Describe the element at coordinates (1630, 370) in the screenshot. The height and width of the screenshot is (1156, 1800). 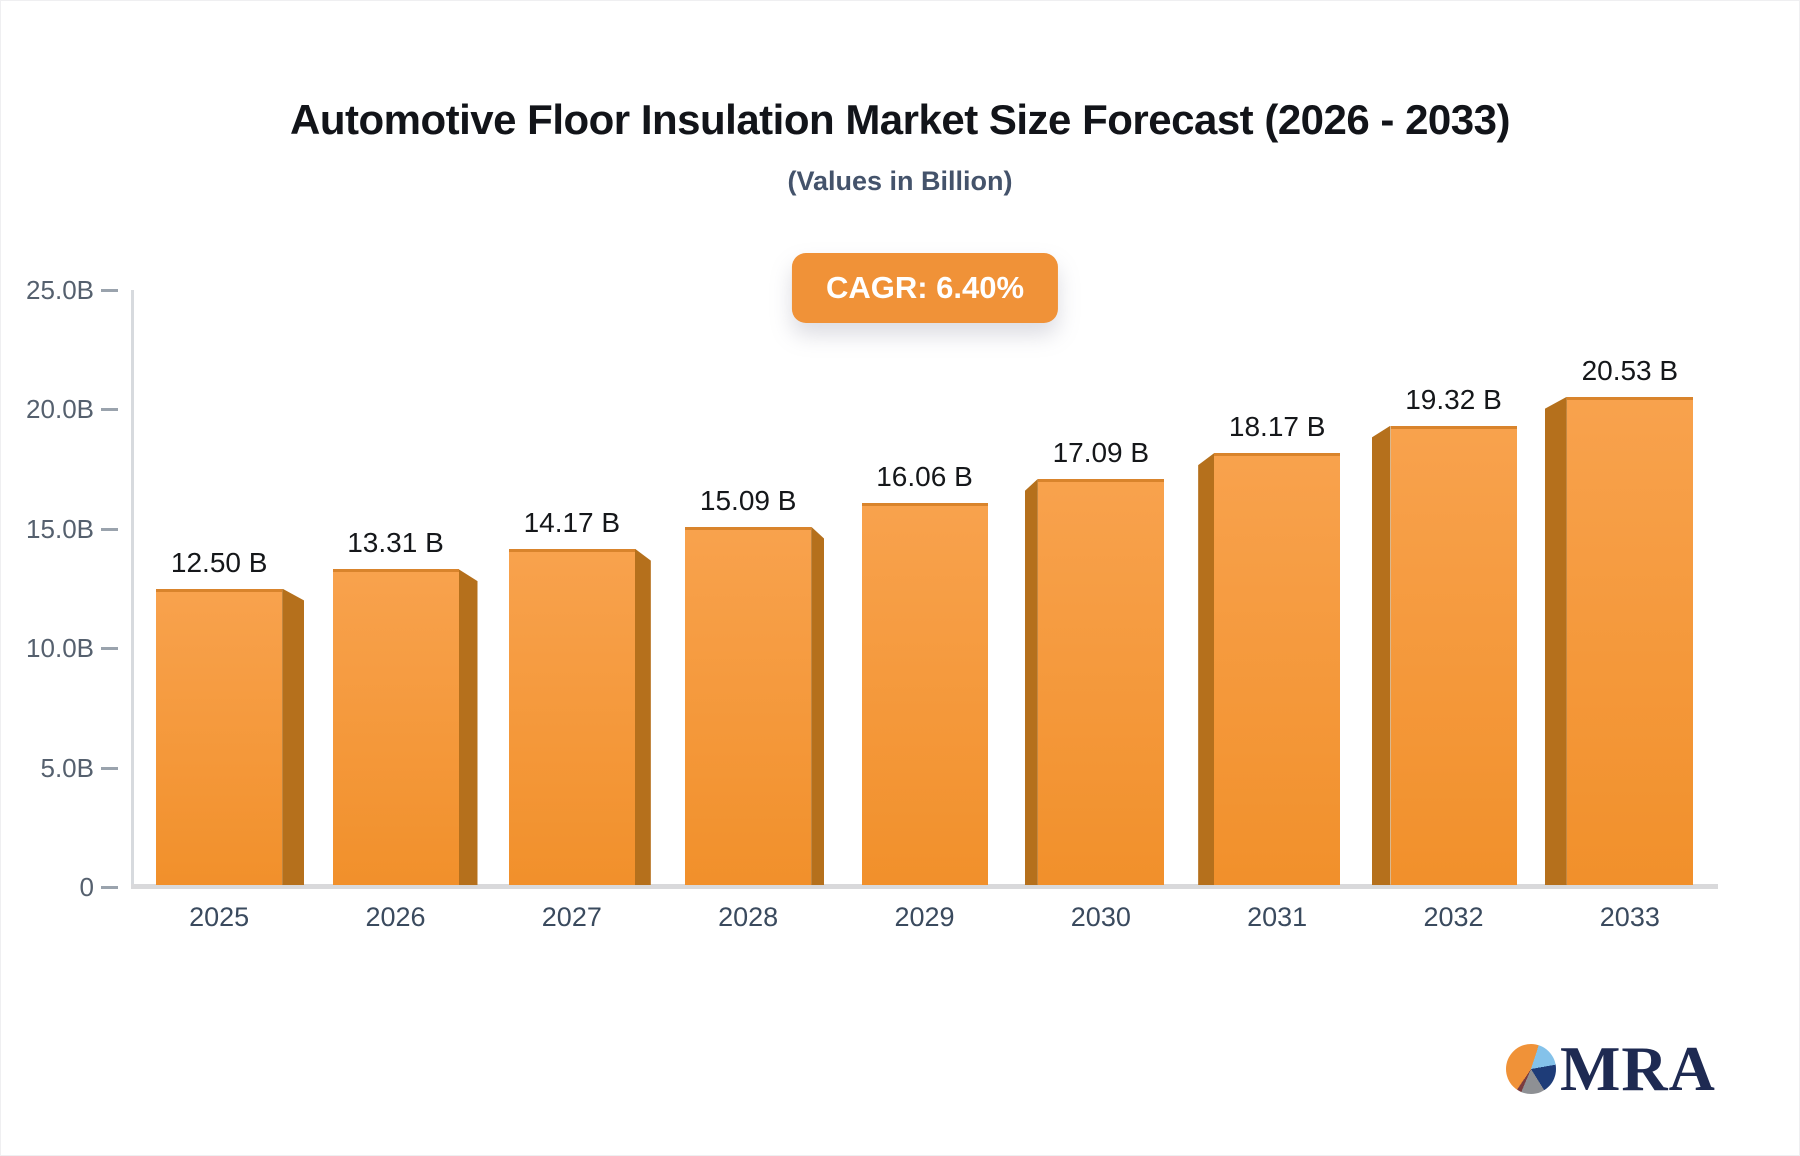
I see `bar-value-label: 20.53 B` at that location.